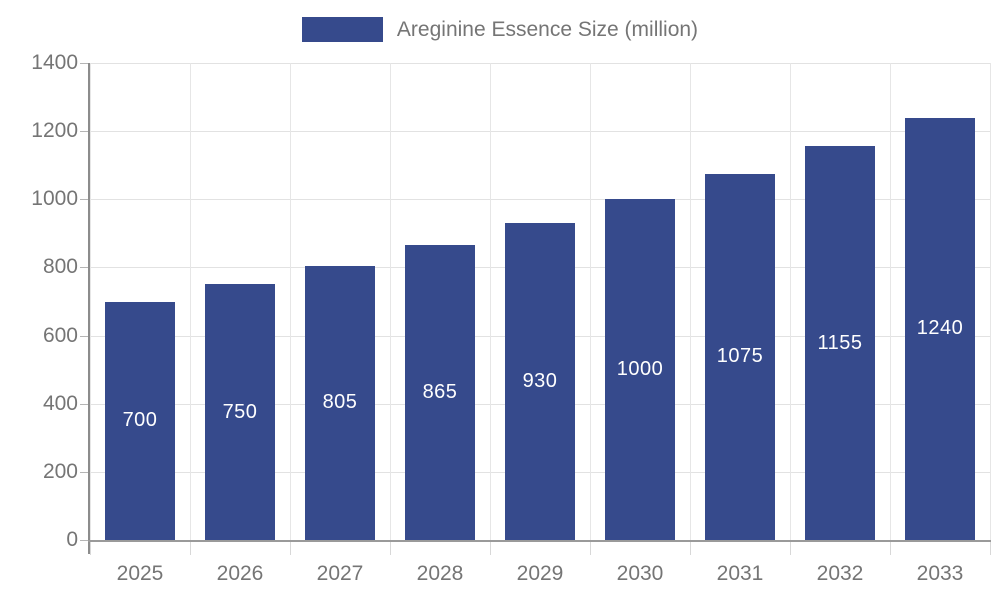 The width and height of the screenshot is (1000, 600). I want to click on y-tick-label: 1400, so click(54, 62).